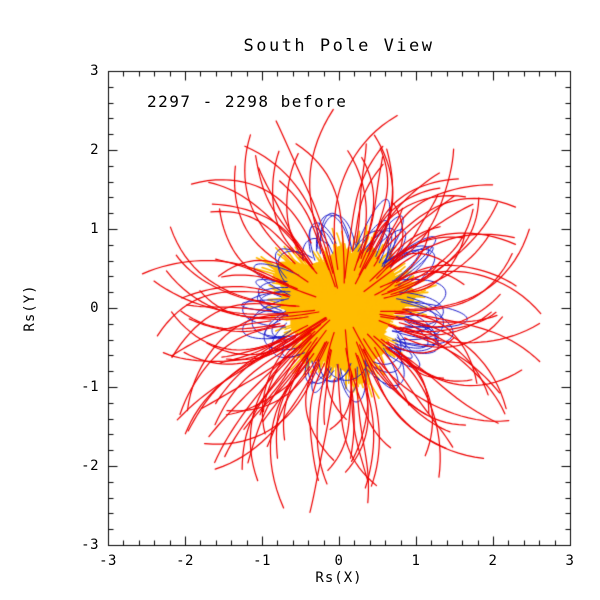 Image resolution: width=600 pixels, height=600 pixels. What do you see at coordinates (185, 561) in the screenshot?
I see `x-tick-label: -2` at bounding box center [185, 561].